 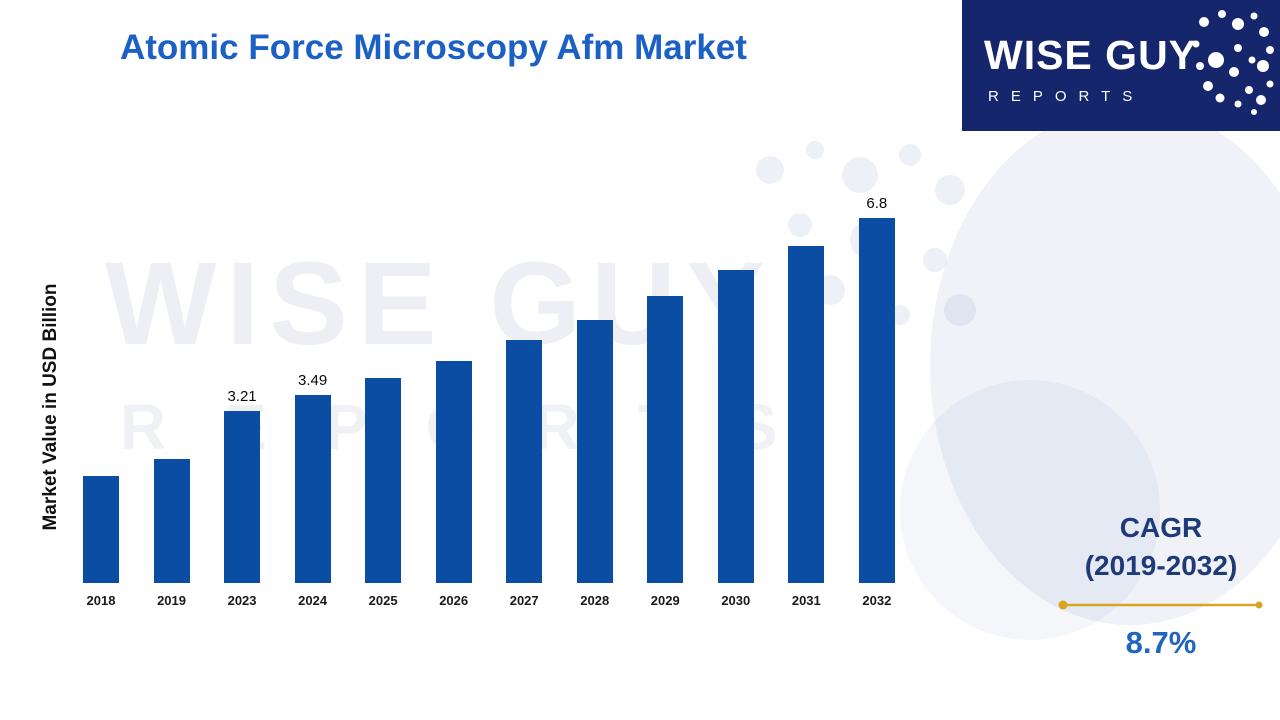 What do you see at coordinates (313, 600) in the screenshot?
I see `x-tick-label: 2024` at bounding box center [313, 600].